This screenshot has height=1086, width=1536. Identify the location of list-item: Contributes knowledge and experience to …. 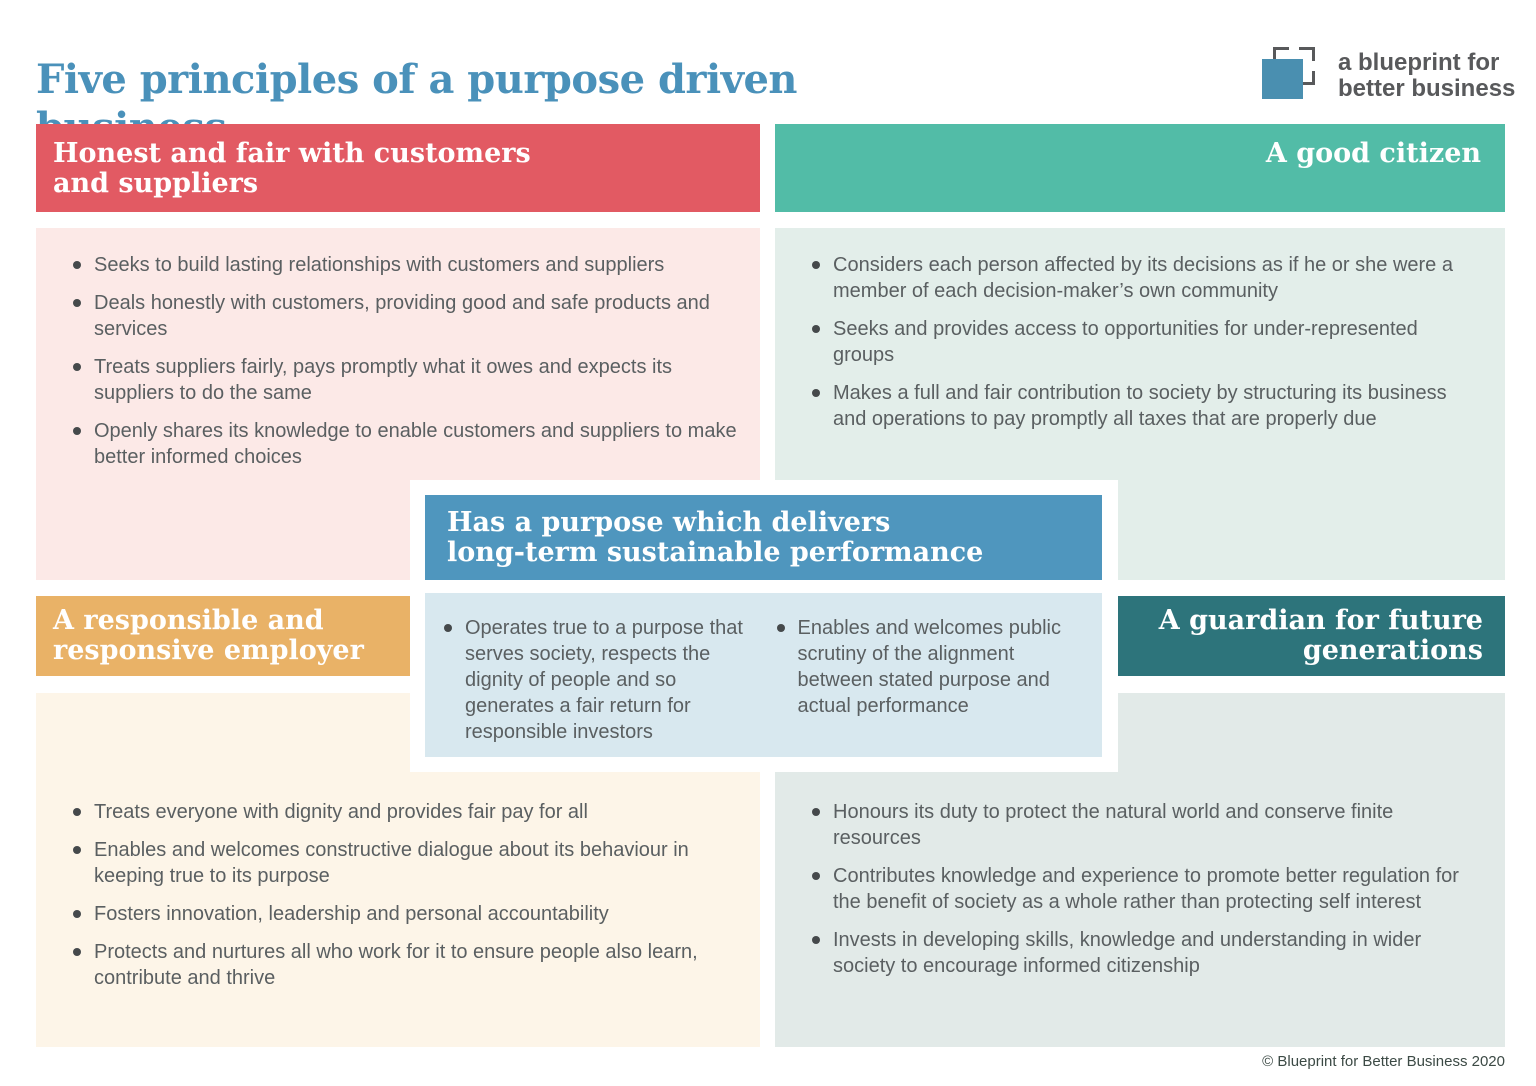
(1144, 889).